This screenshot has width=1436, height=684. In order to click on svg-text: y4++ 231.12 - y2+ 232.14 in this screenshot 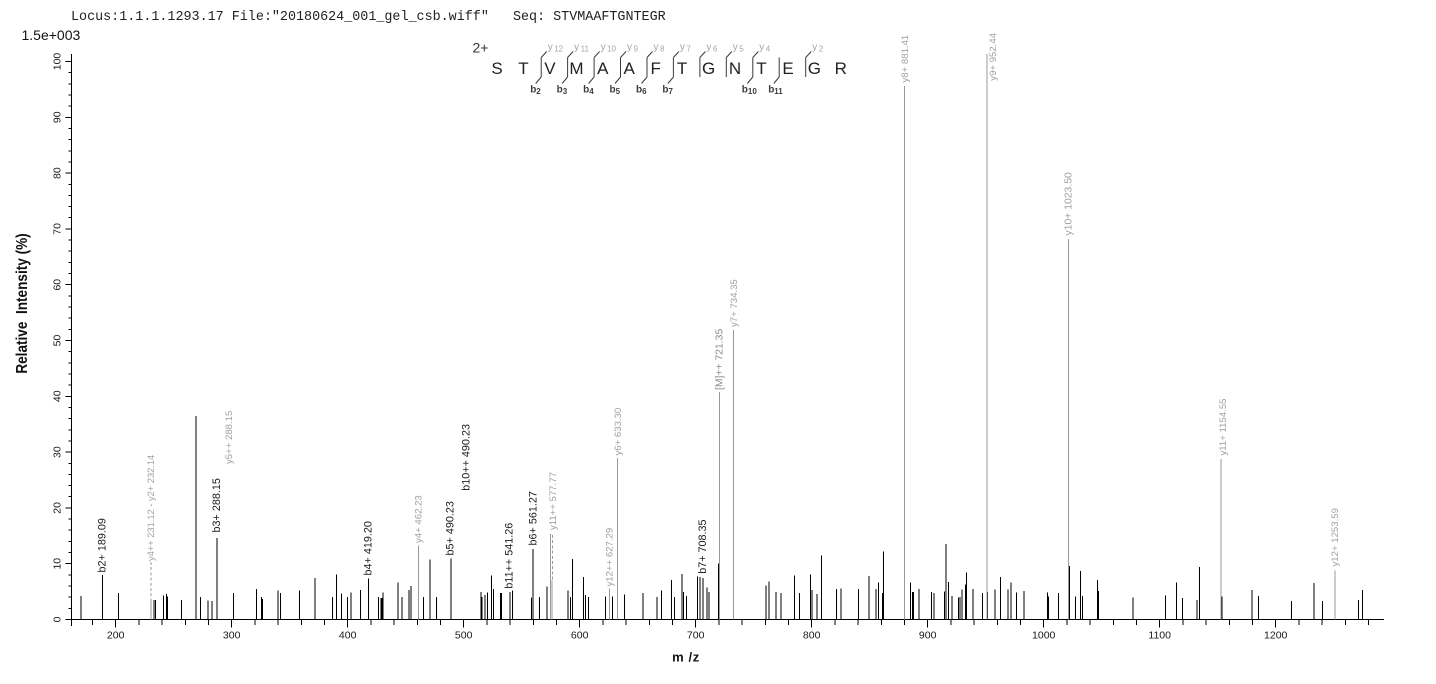, I will do `click(151, 508)`.